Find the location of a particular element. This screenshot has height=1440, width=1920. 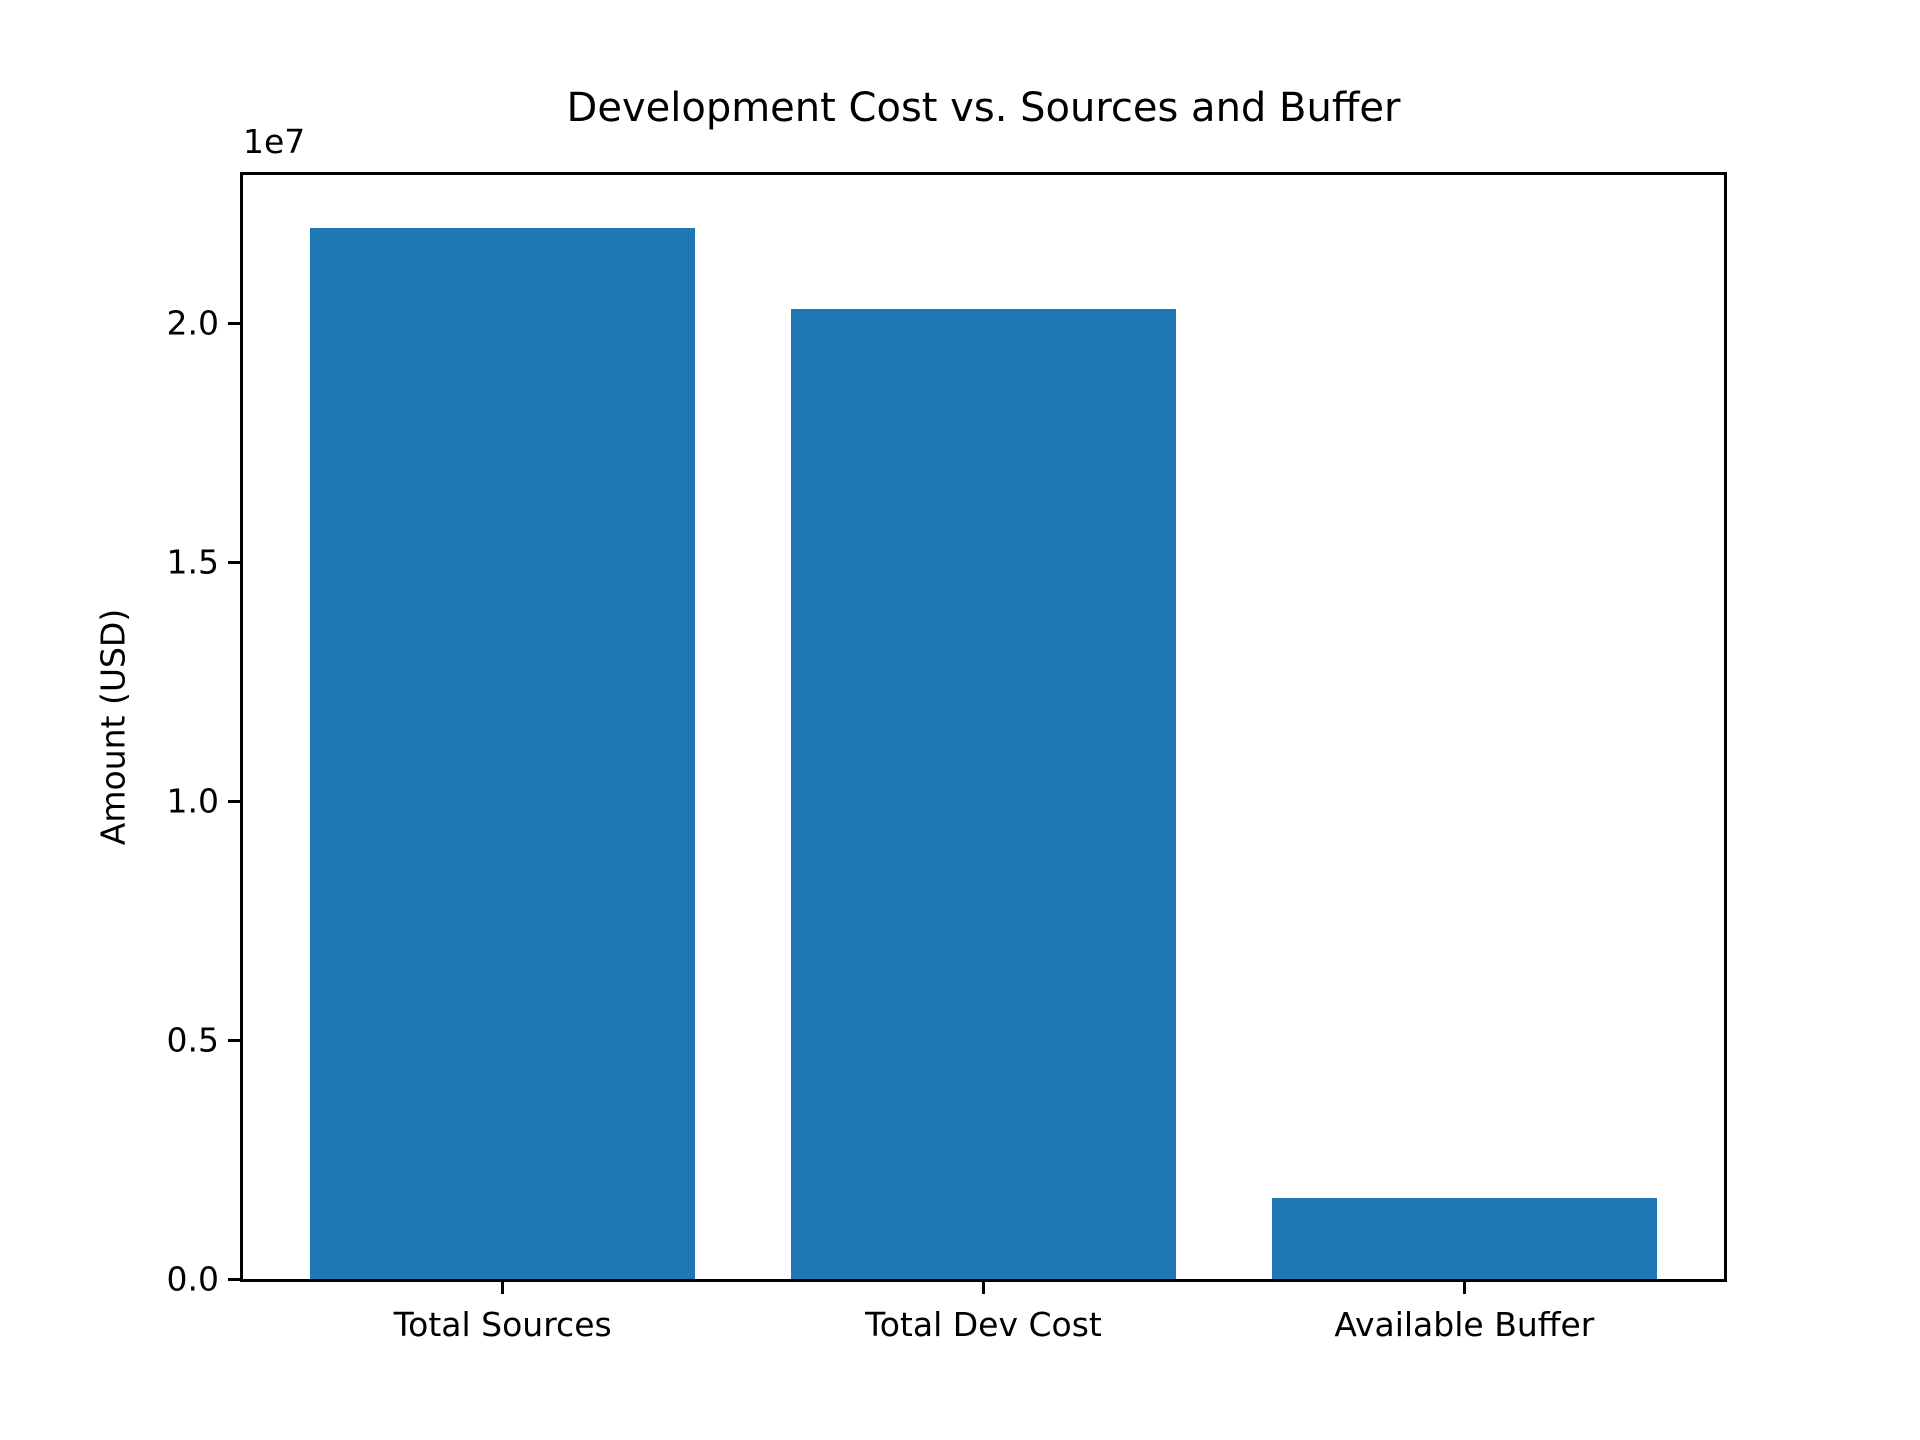

y-tick-label-0.5: 0.5 is located at coordinates (192, 1040).